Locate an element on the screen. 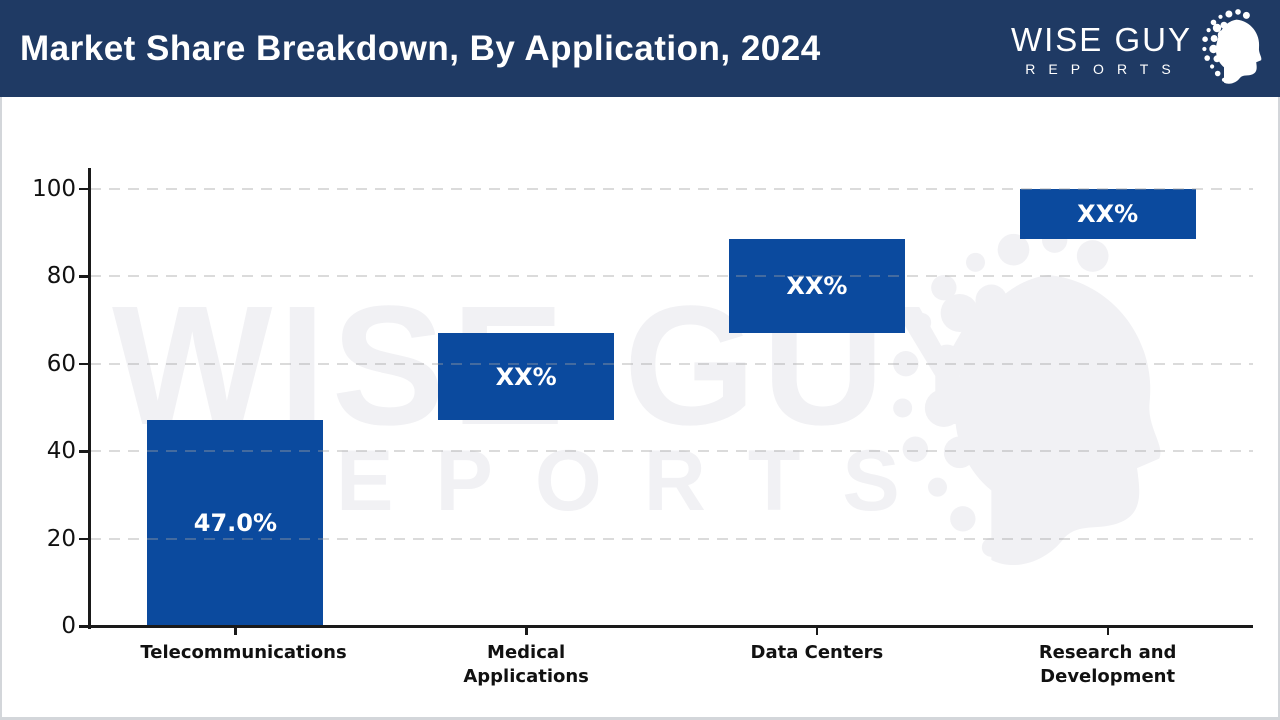 The width and height of the screenshot is (1280, 720). category-label-research-and-development: Research and Development is located at coordinates (1107, 665).